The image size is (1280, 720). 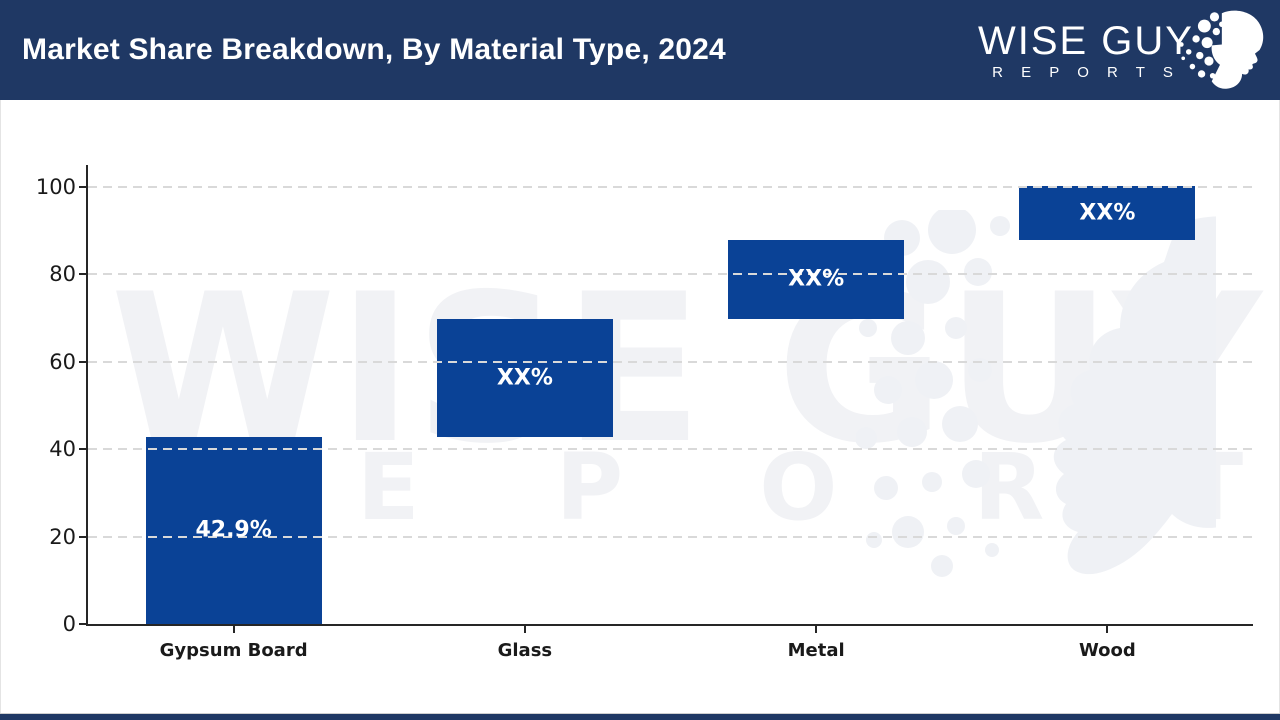 I want to click on y-tick-label: 0, so click(x=69, y=624).